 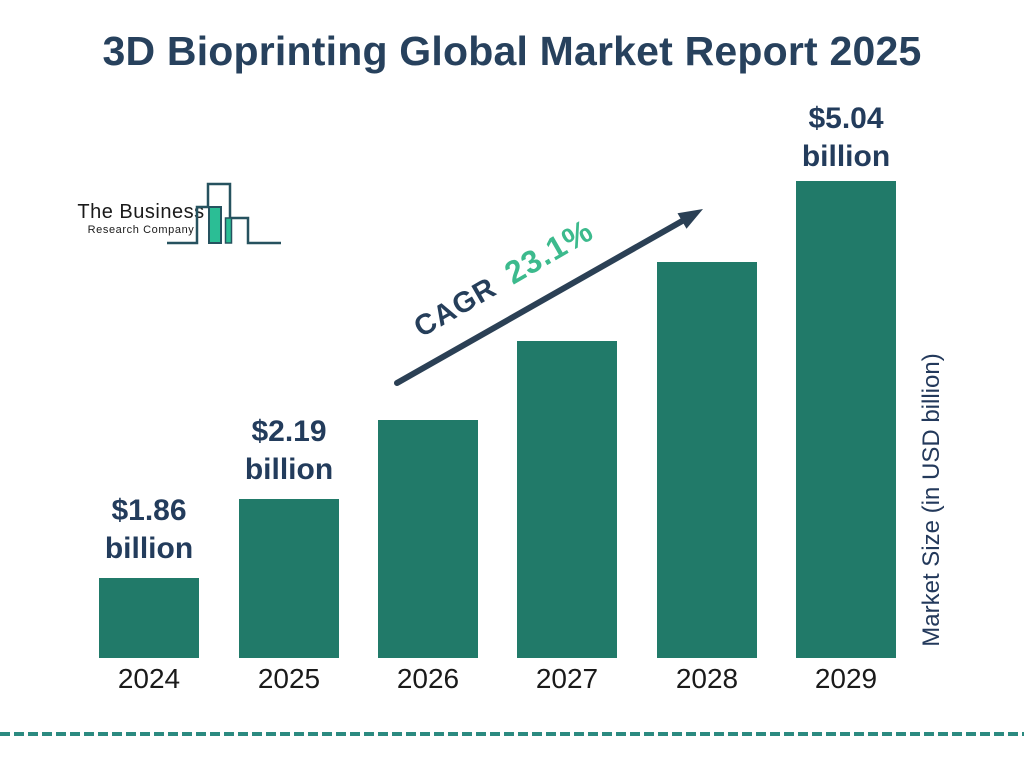 I want to click on bar-2028, so click(x=707, y=460).